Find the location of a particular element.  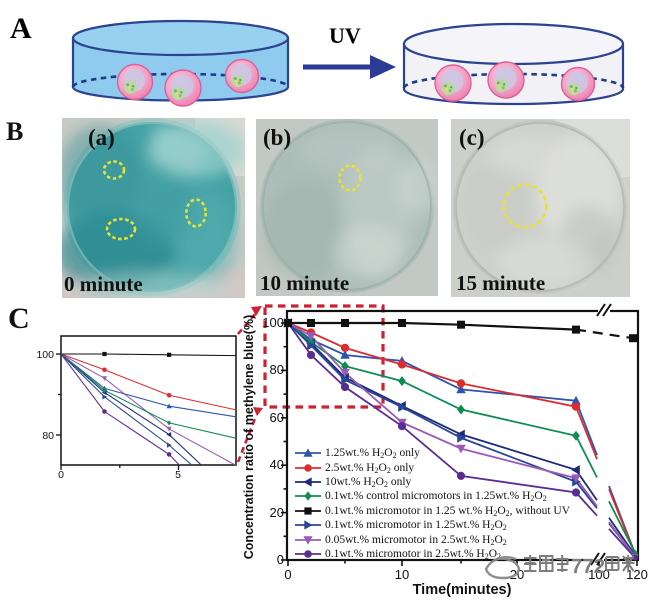

svg-text: 772 is located at coordinates (588, 566).